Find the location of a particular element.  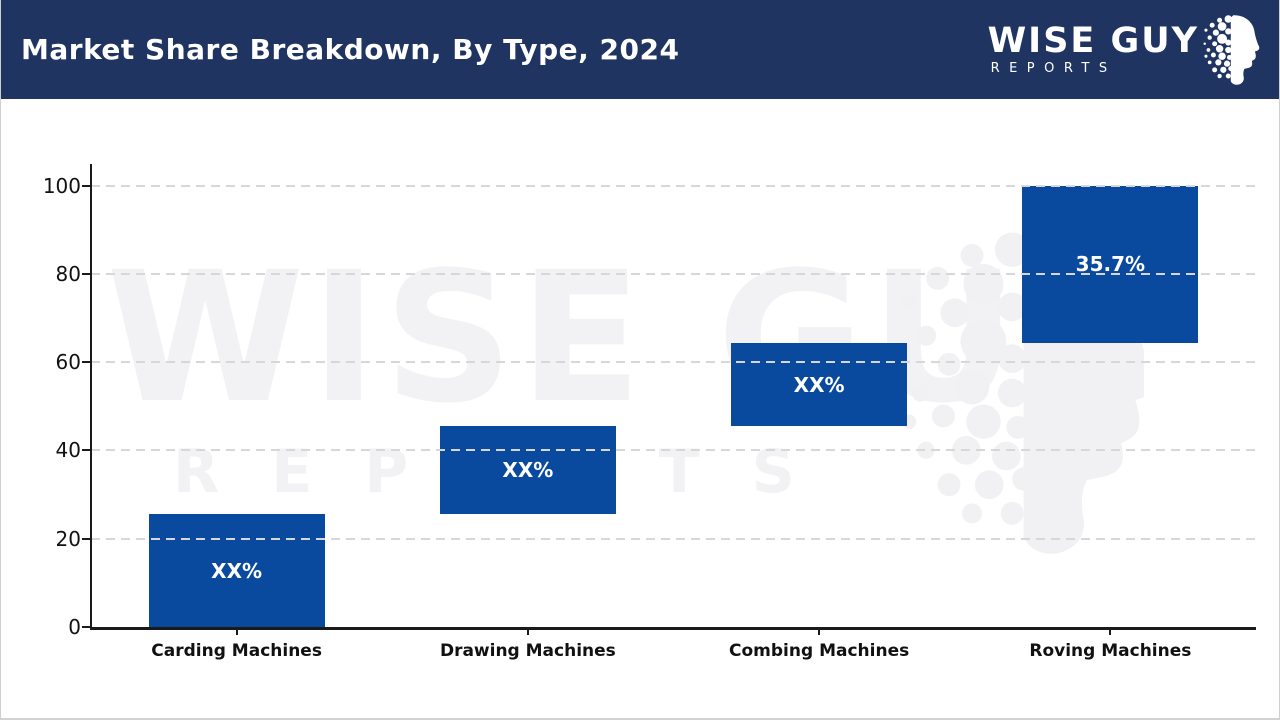

y-tick-label: 20 is located at coordinates (68, 538).